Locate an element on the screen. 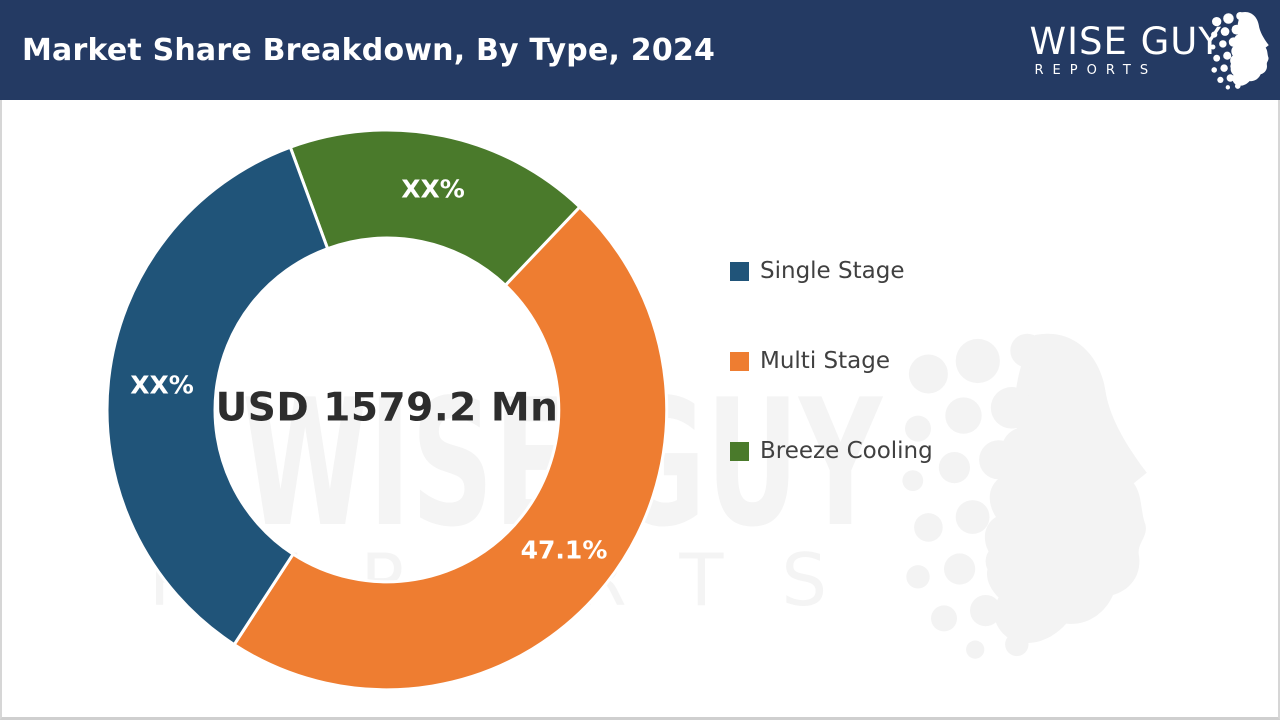 The width and height of the screenshot is (1280, 720). legend-label: Multi Stage is located at coordinates (825, 361).